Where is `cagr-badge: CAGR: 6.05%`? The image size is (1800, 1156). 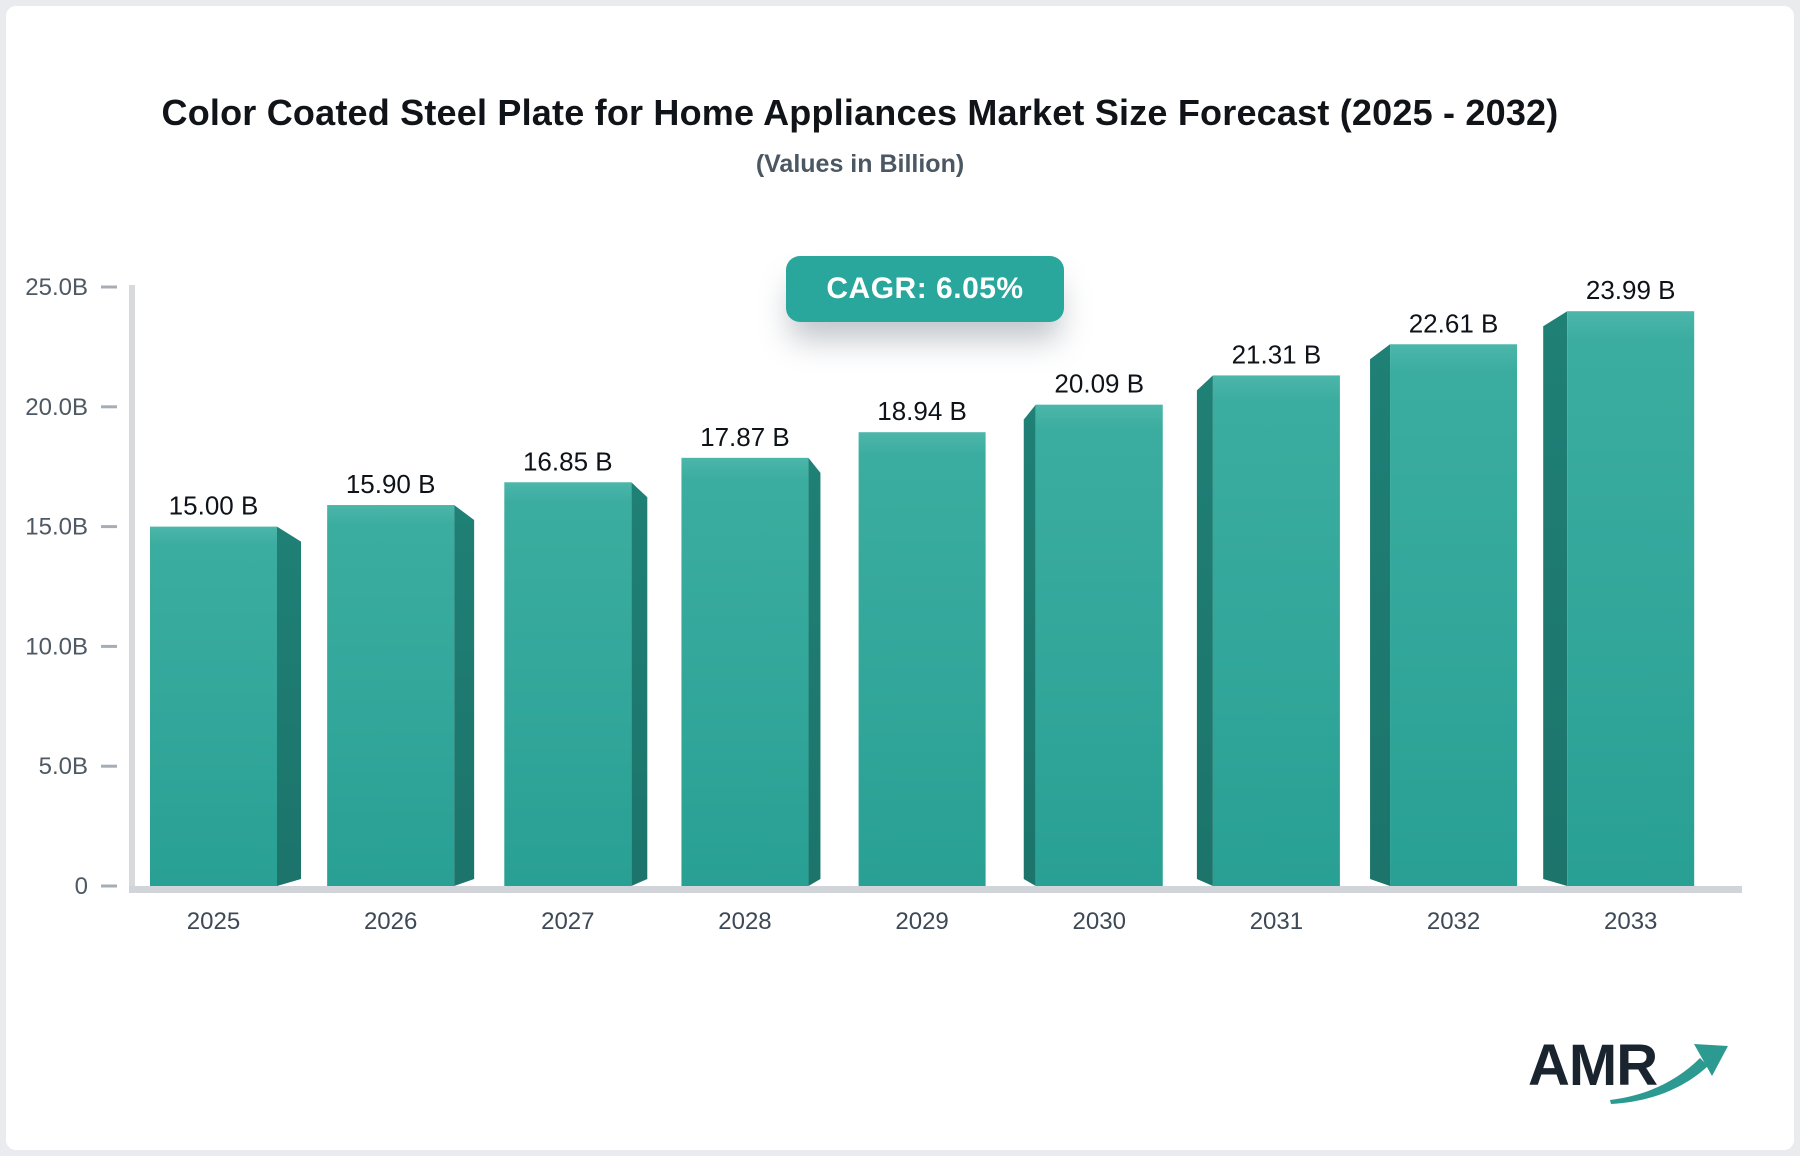
cagr-badge: CAGR: 6.05% is located at coordinates (925, 289).